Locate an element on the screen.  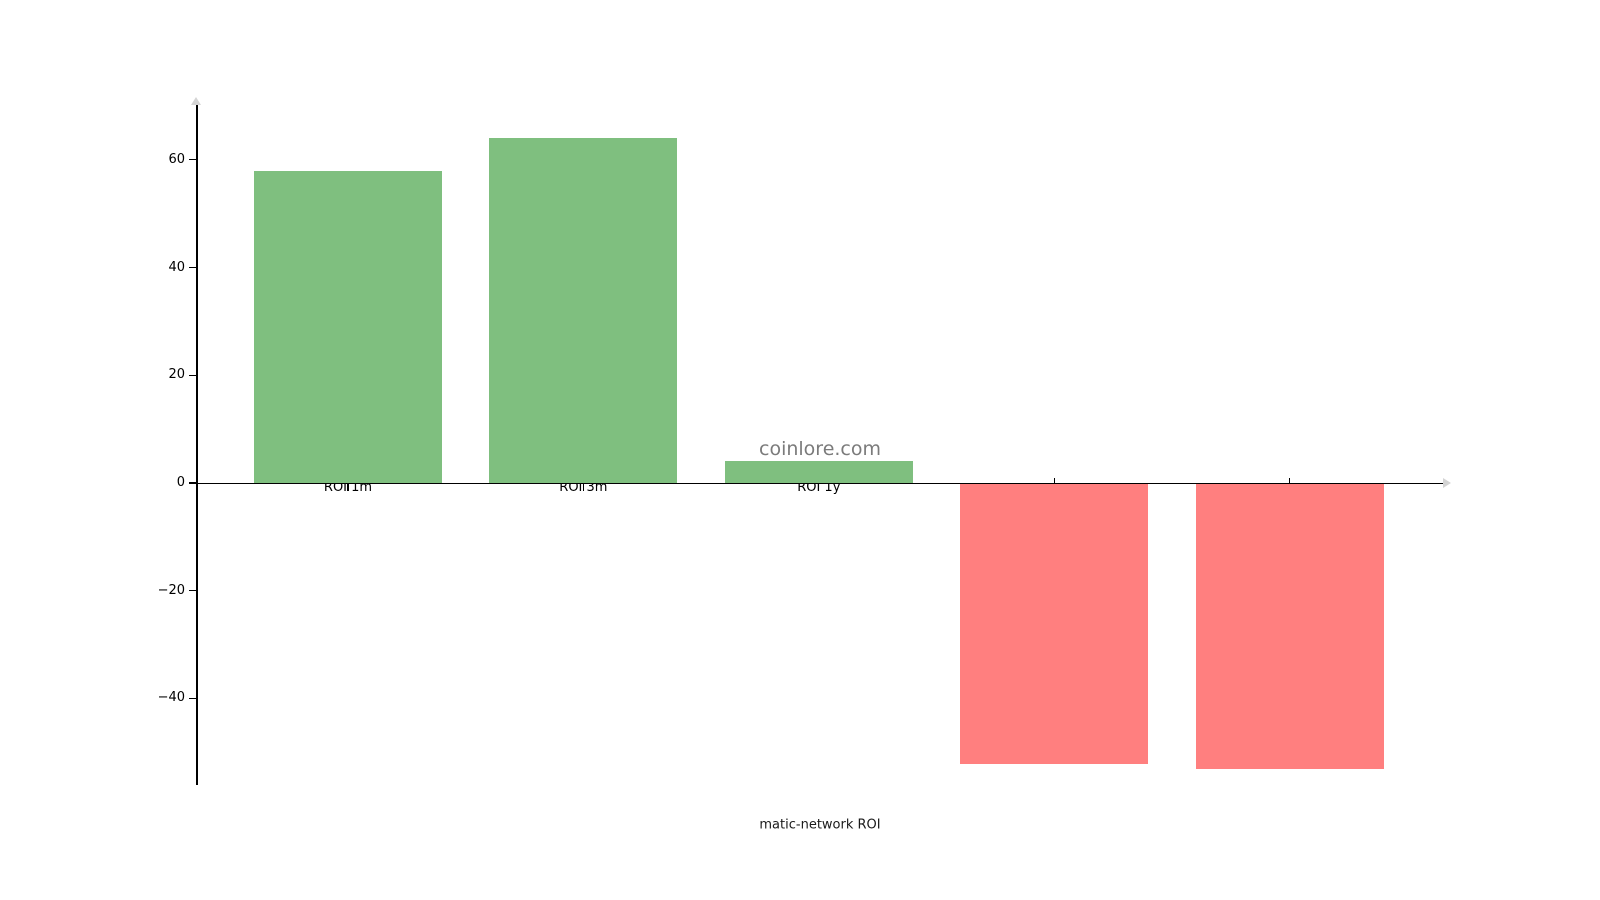
x-tick-roi-3m is located at coordinates (583, 484).